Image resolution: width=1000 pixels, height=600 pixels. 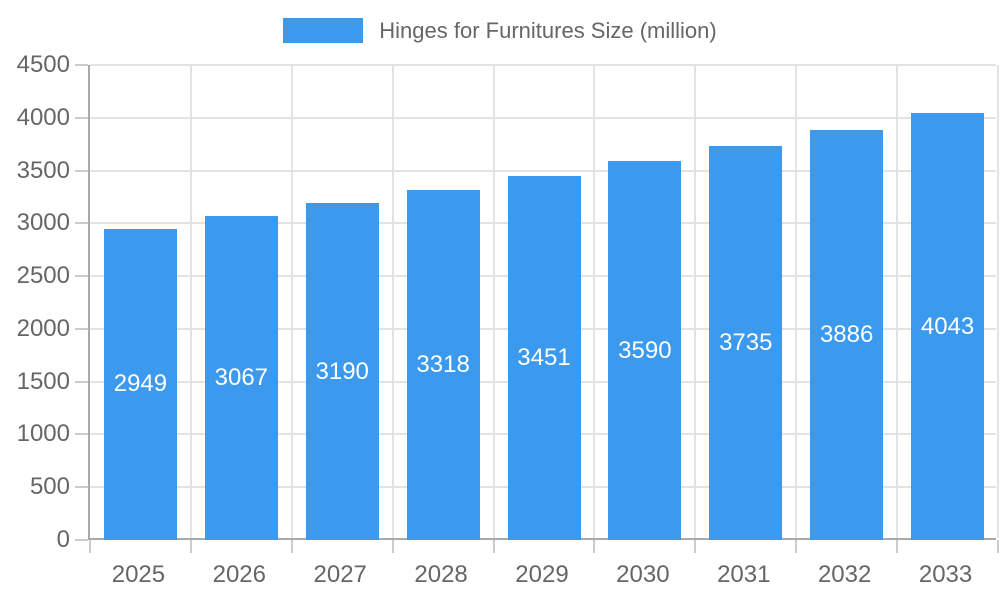 I want to click on y-tick-label-2000: 2000, so click(x=43, y=328).